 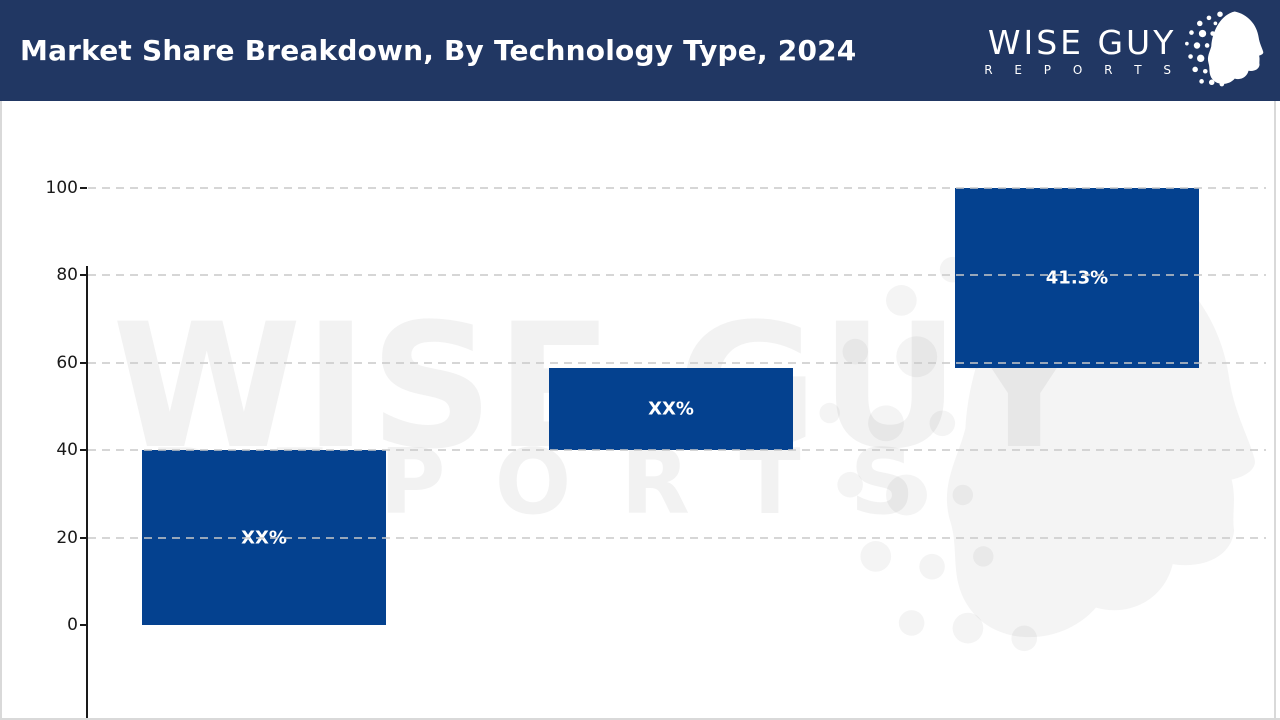 I want to click on bar-segment: 41.3%, so click(x=1077, y=278).